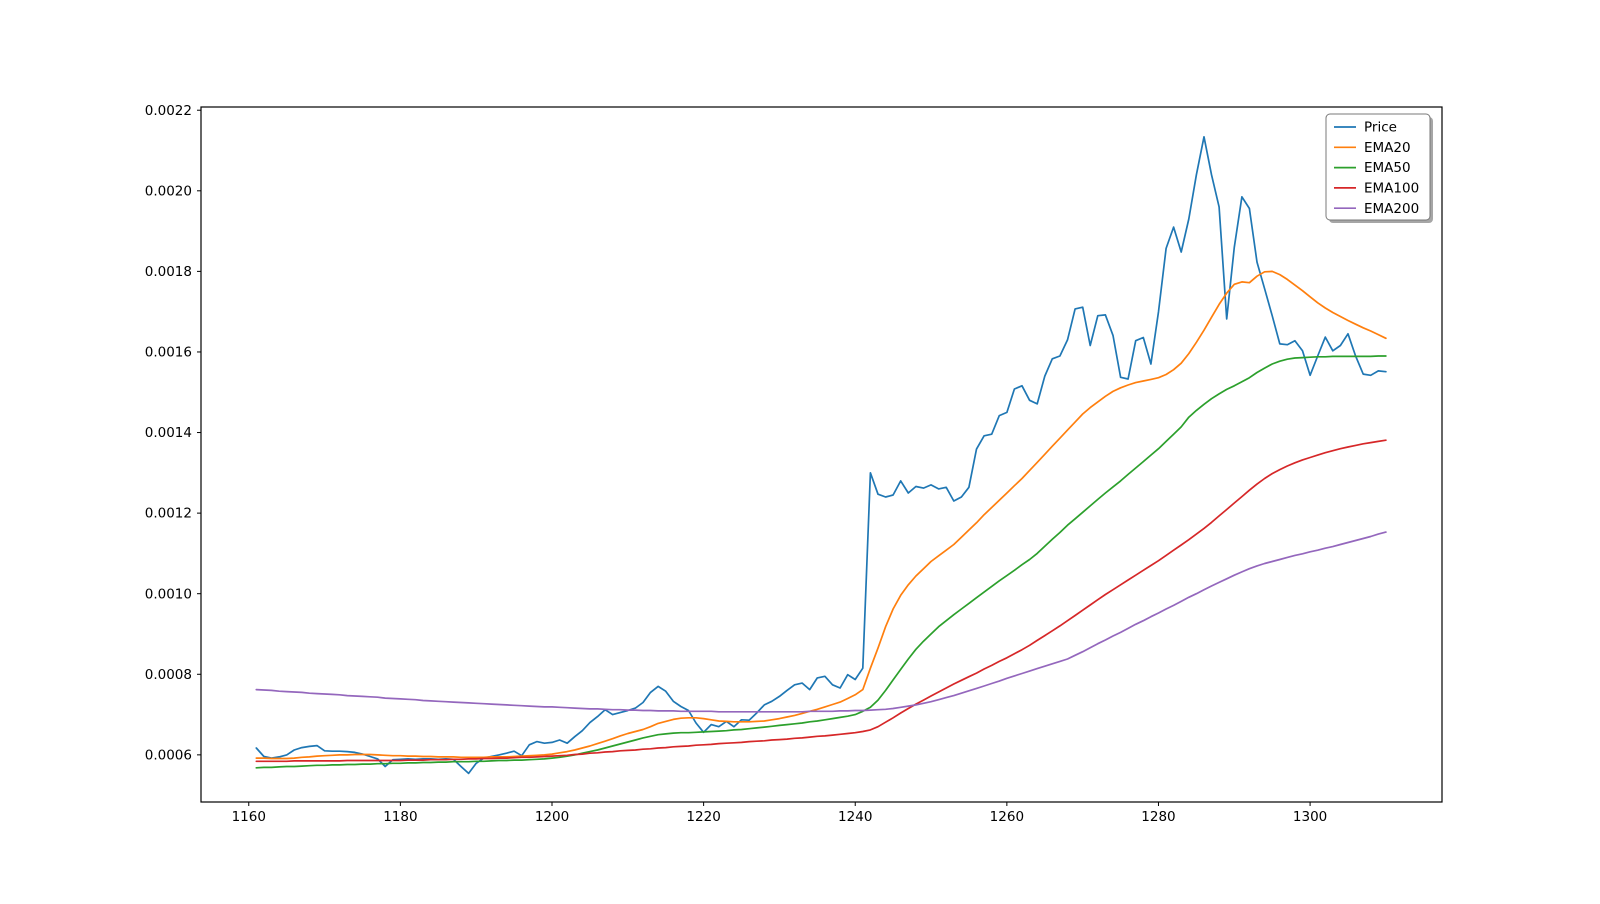 Image resolution: width=1600 pixels, height=904 pixels. What do you see at coordinates (168, 191) in the screenshot?
I see `y-tick-label: 0.0020` at bounding box center [168, 191].